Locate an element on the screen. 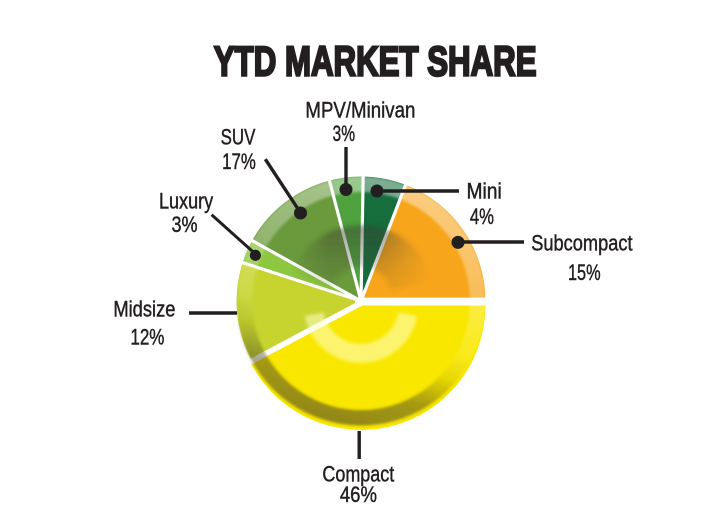 The height and width of the screenshot is (517, 727). svg-text: Midsize is located at coordinates (144, 308).